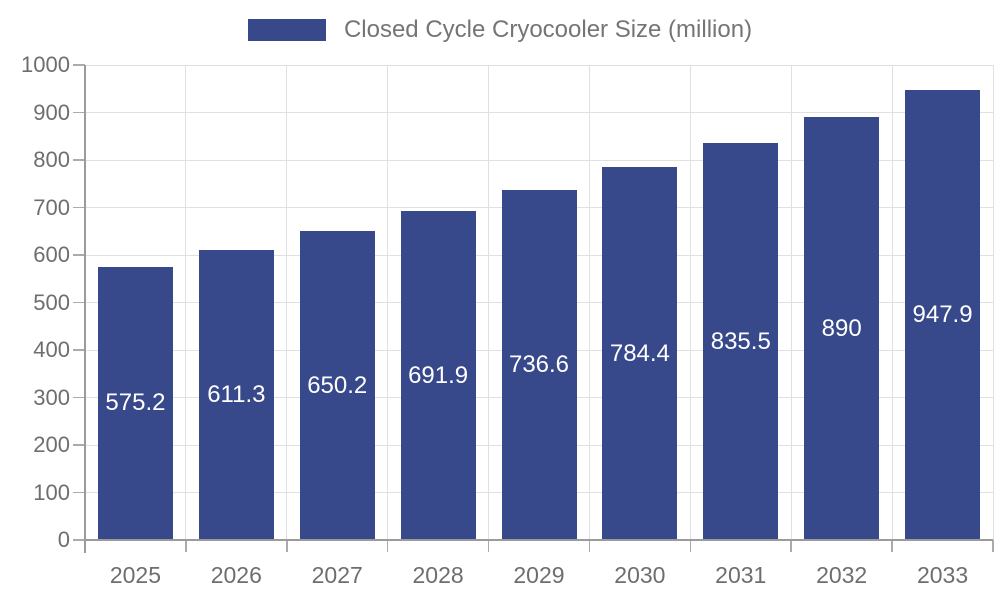  I want to click on legend-swatch, so click(286, 30).